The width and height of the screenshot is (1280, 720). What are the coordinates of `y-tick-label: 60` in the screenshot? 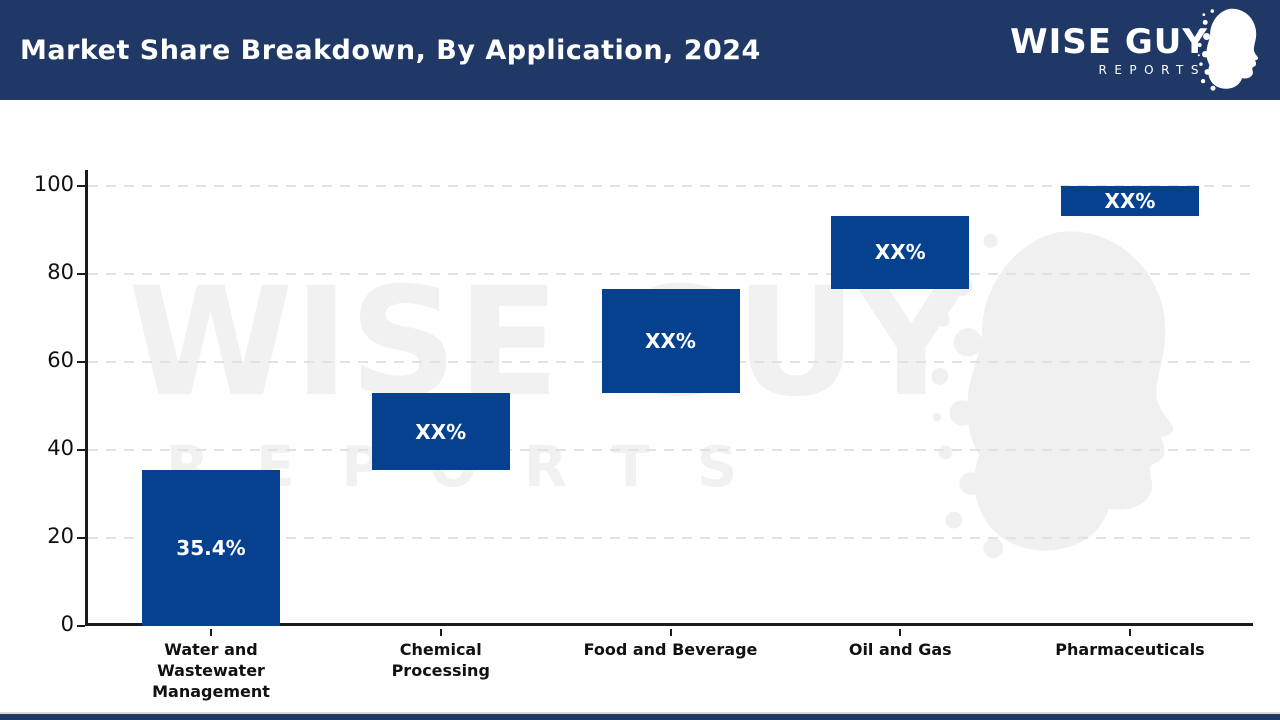 It's located at (60, 360).